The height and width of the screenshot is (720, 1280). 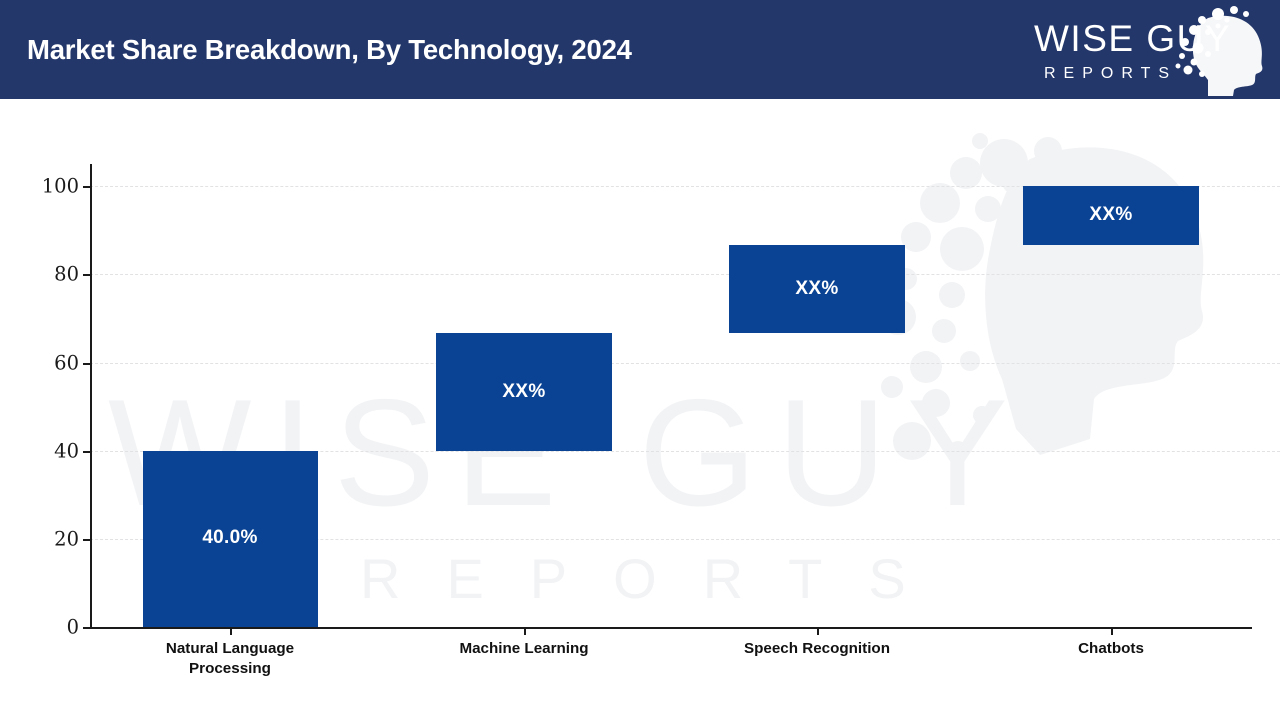 I want to click on logo-svg: WISE GUY REPORTS, so click(x=1148, y=51).